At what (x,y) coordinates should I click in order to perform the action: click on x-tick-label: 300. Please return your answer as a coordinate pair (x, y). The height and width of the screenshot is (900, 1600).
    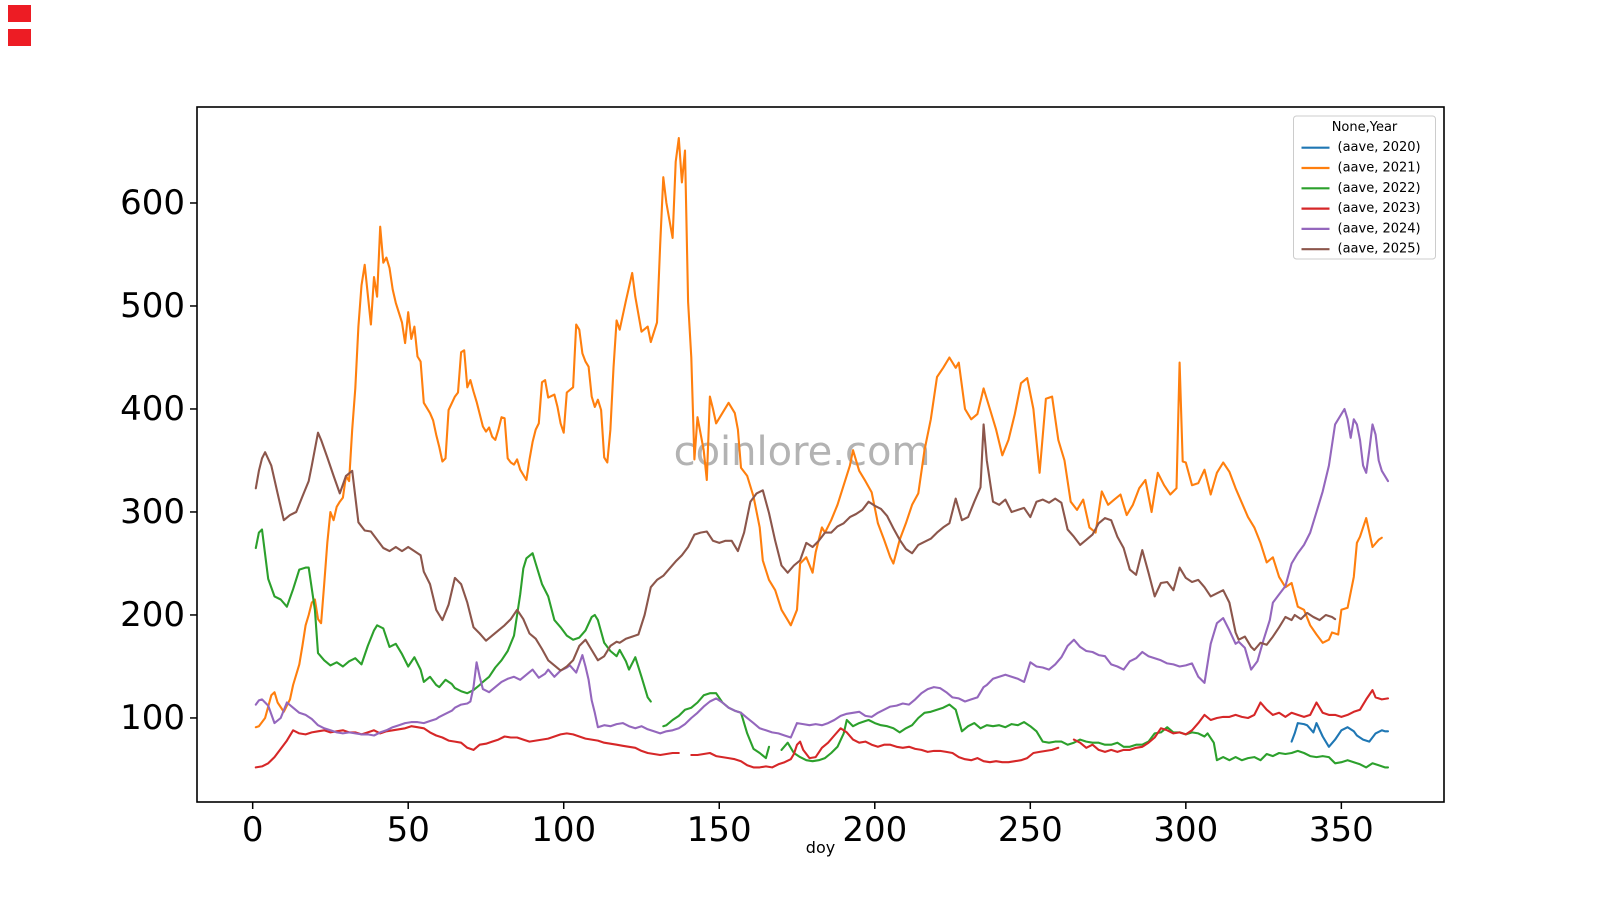
    Looking at the image, I should click on (1185, 830).